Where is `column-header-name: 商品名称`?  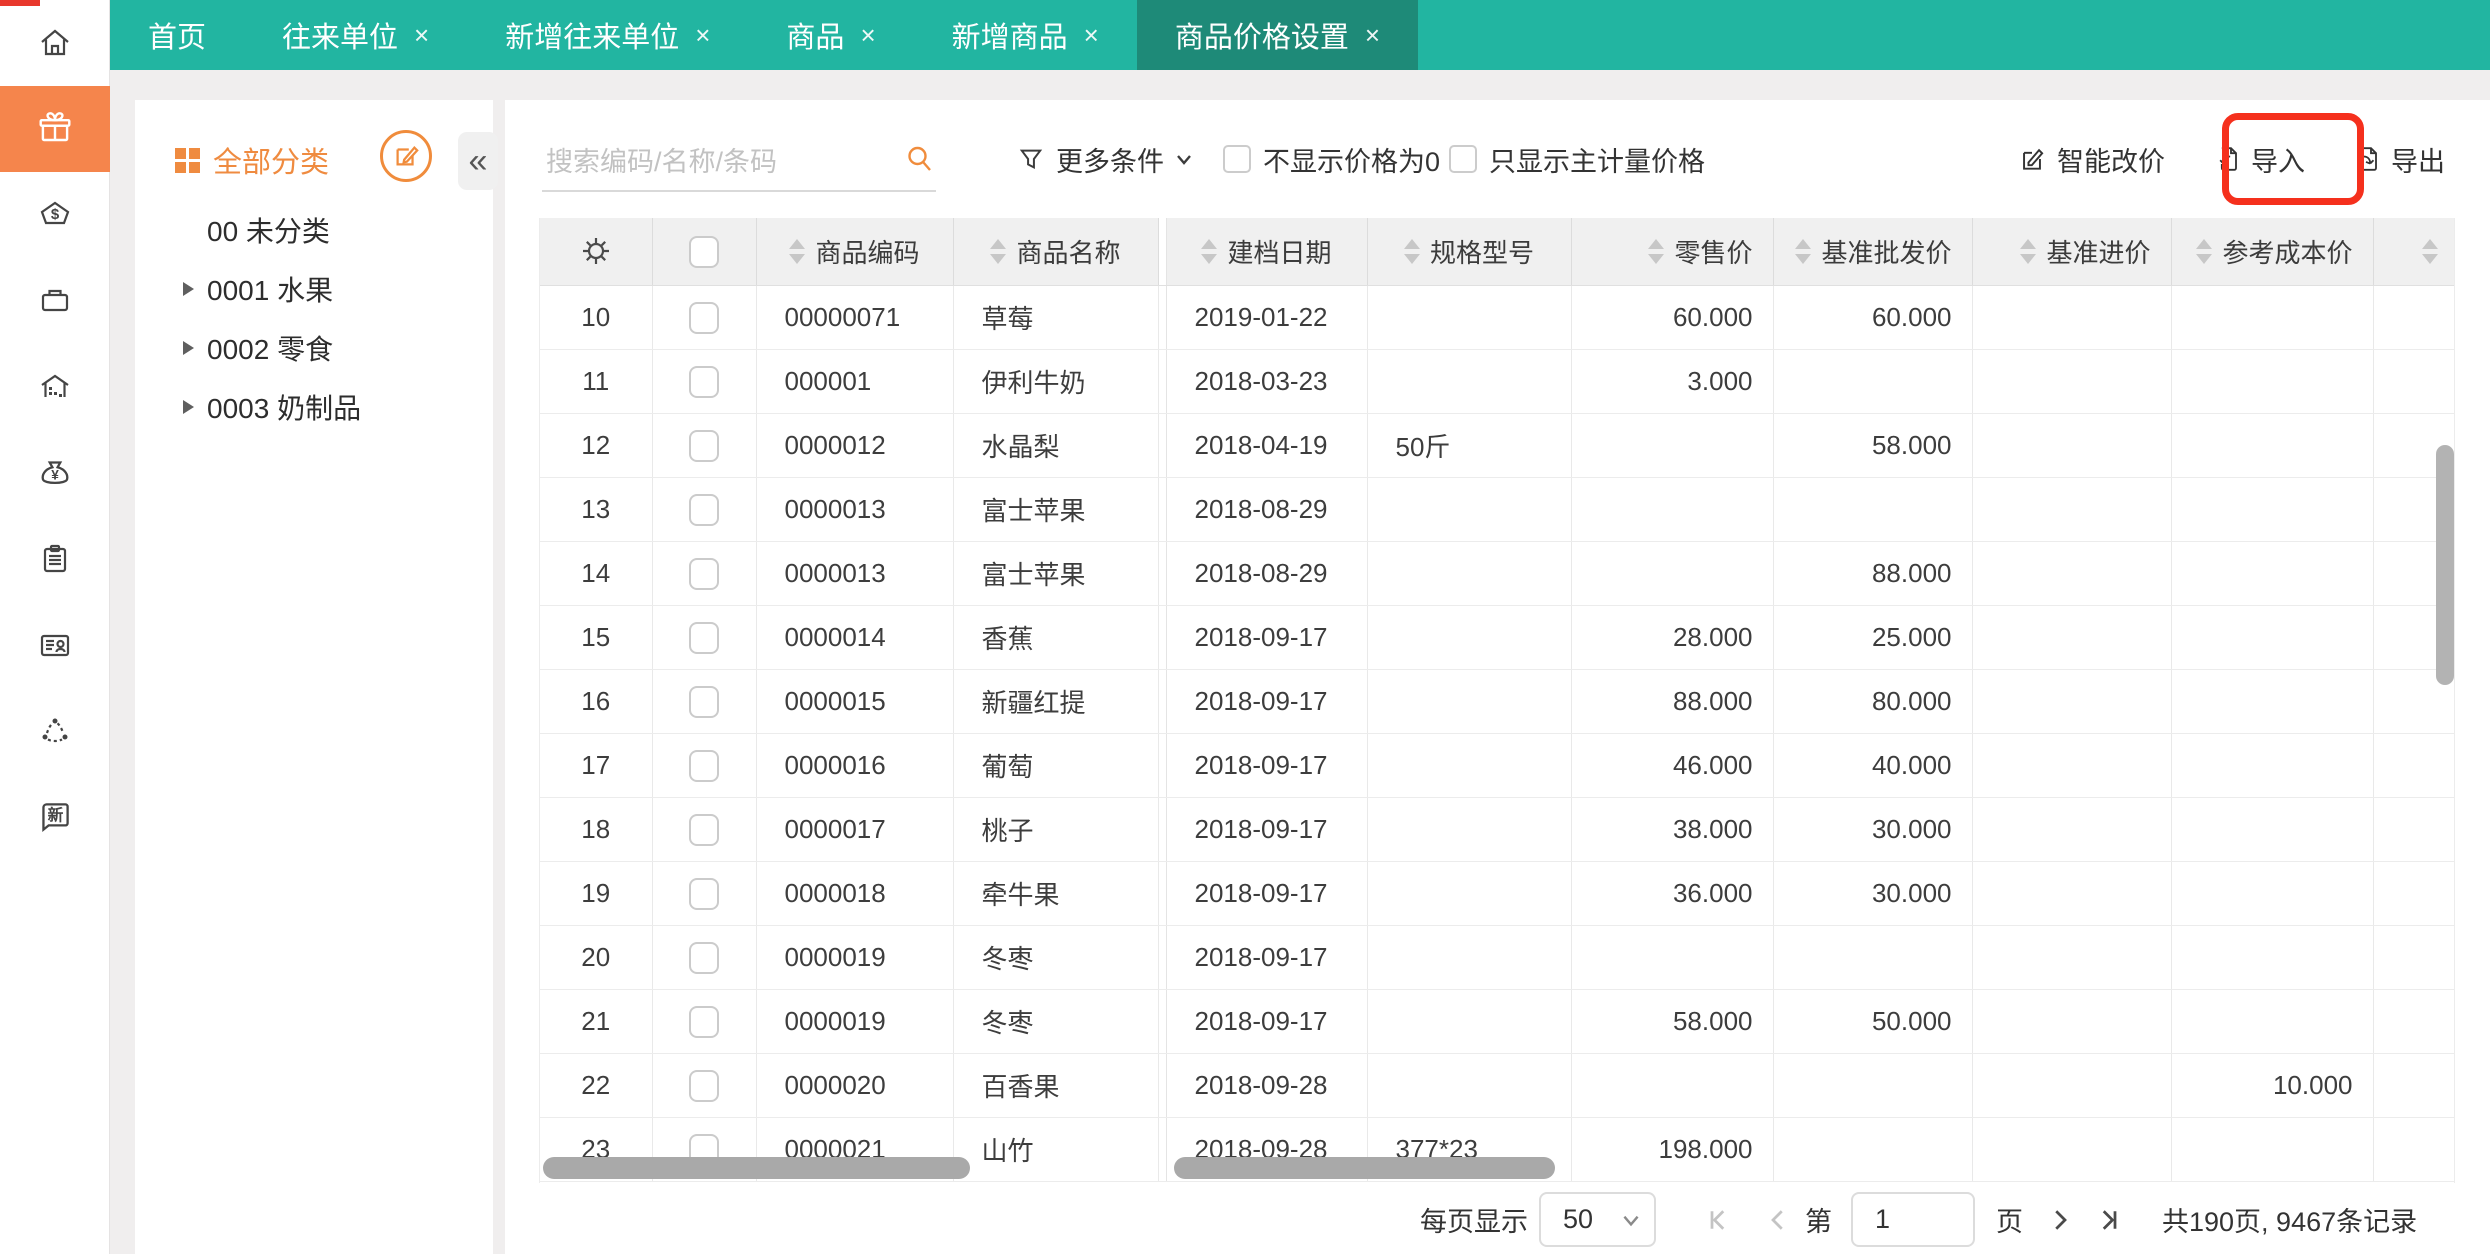 column-header-name: 商品名称 is located at coordinates (1056, 252).